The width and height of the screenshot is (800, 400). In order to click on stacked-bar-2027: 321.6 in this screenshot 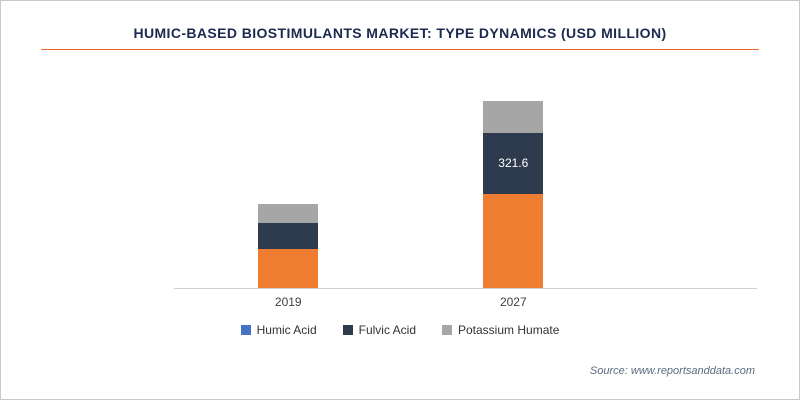, I will do `click(513, 194)`.